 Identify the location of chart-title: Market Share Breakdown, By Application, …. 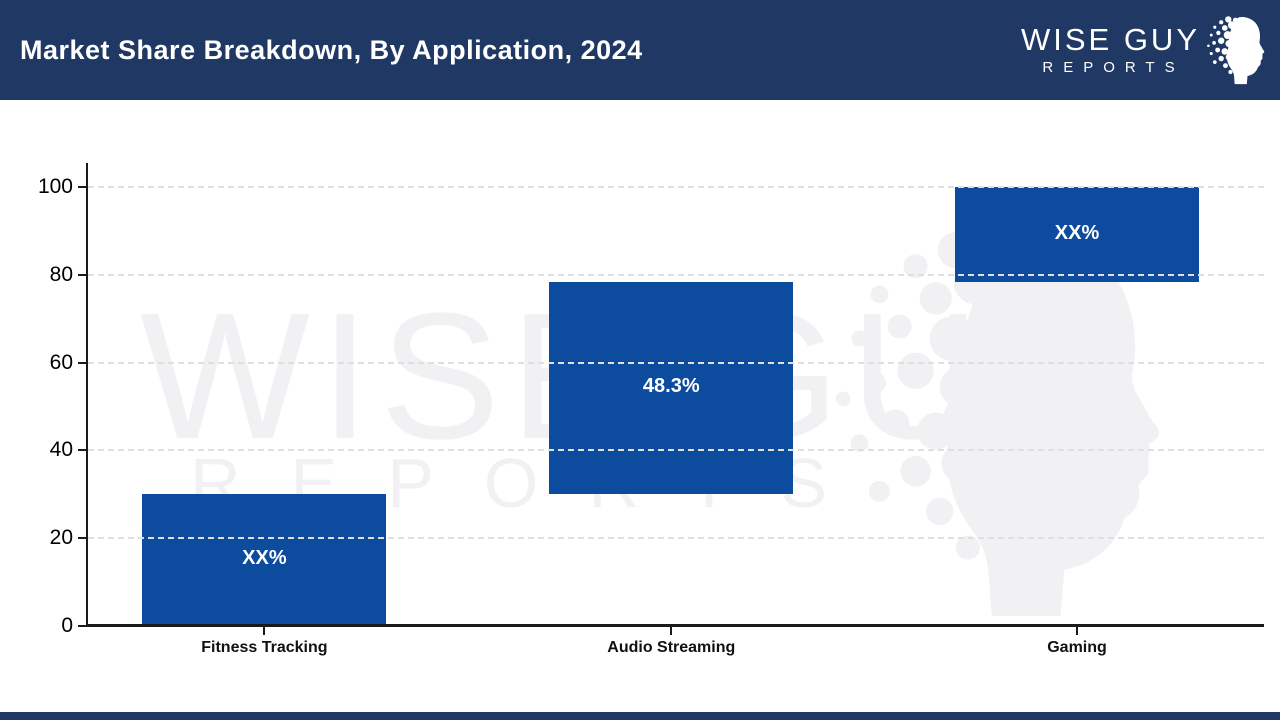
(331, 49).